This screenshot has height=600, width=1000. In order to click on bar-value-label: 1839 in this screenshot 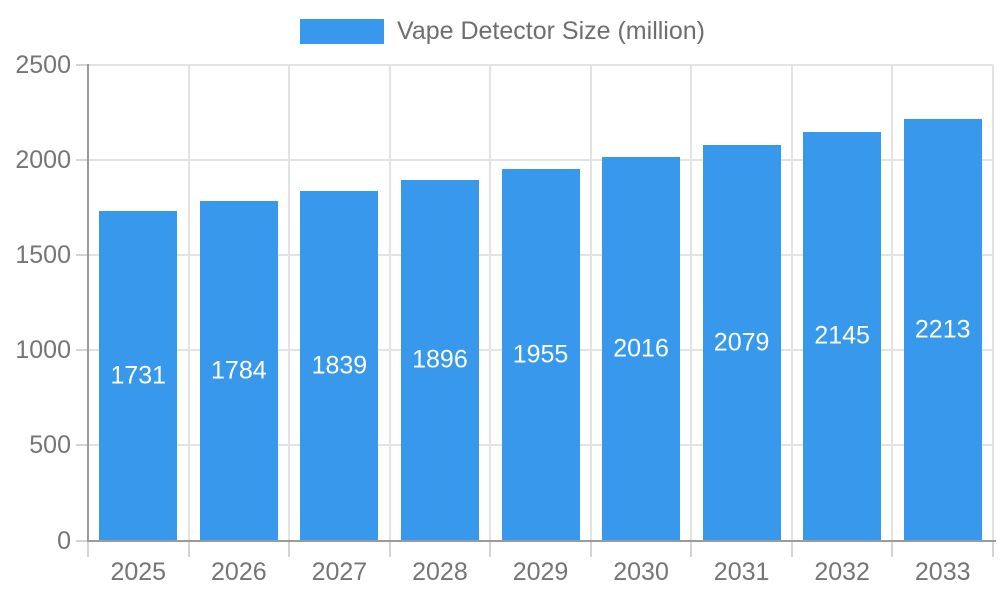, I will do `click(339, 365)`.